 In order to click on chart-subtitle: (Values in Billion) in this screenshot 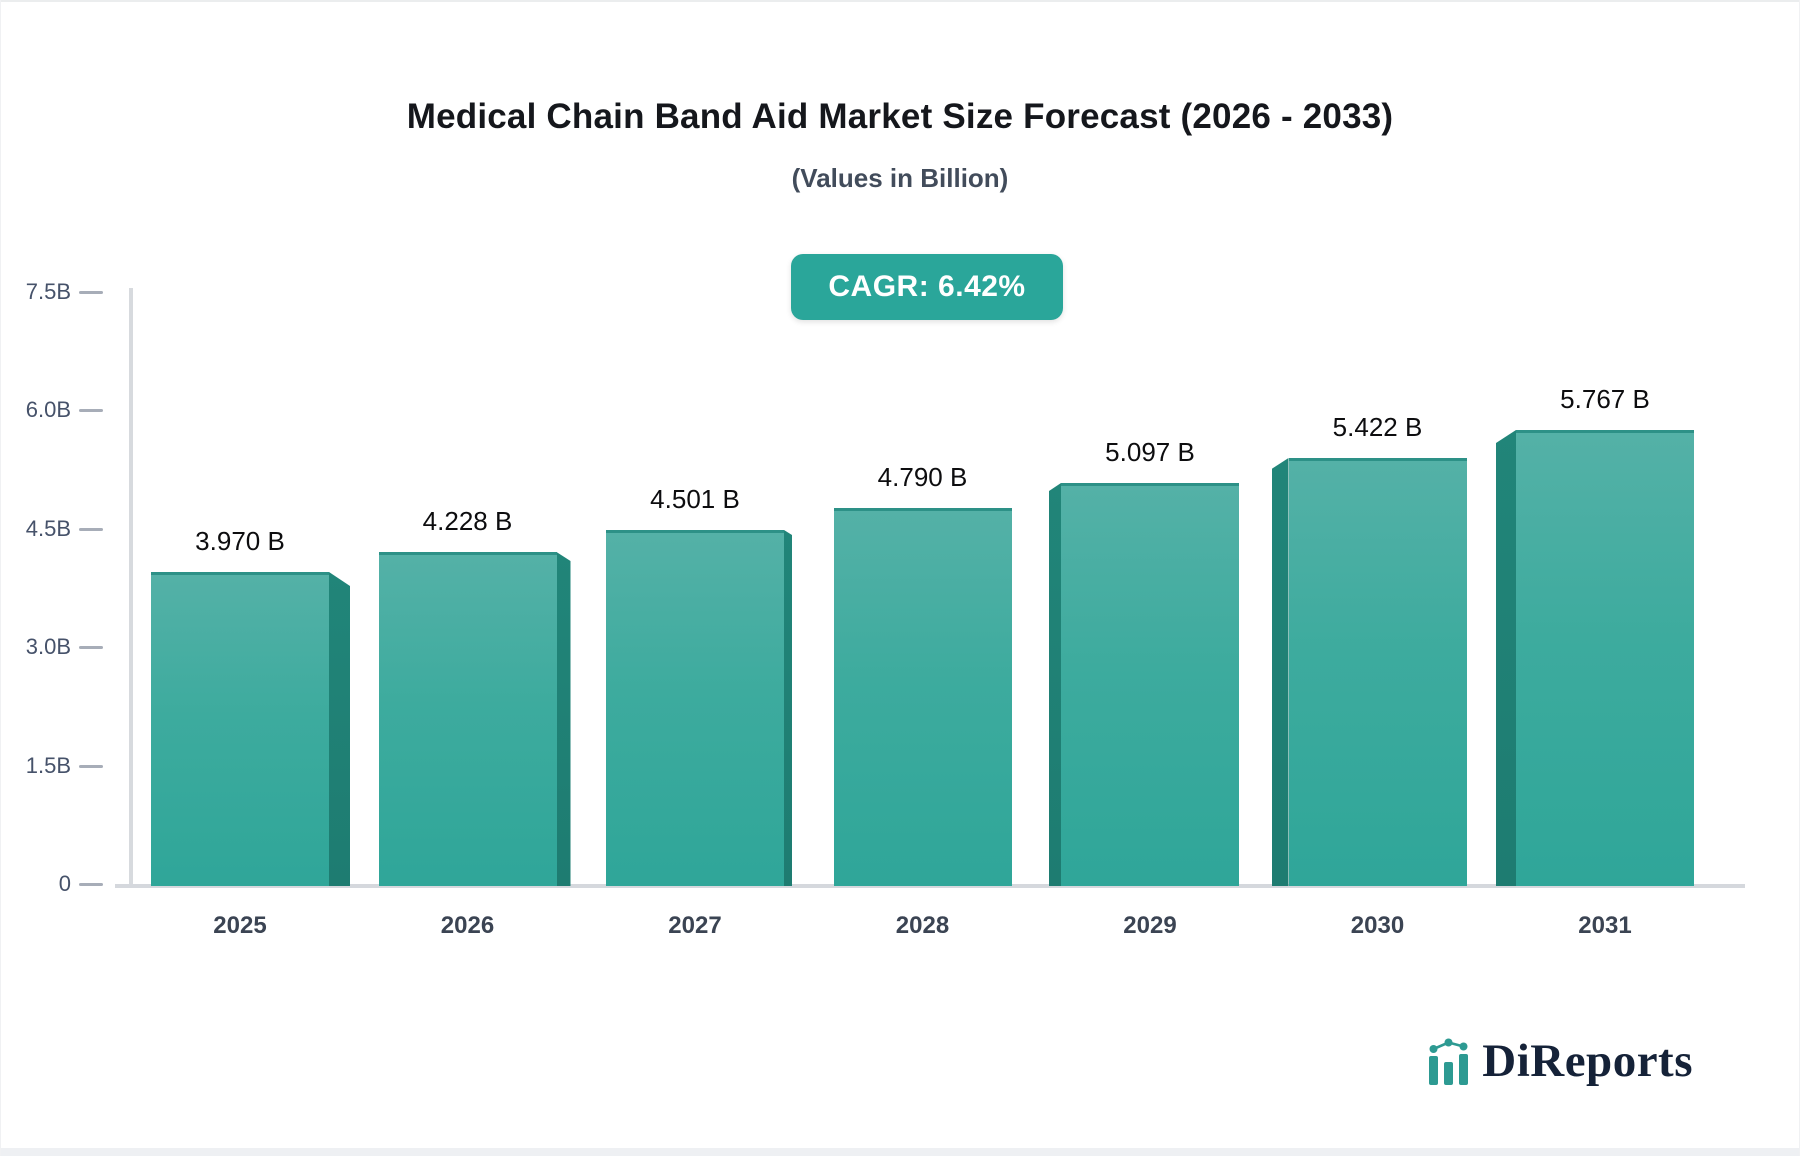, I will do `click(900, 178)`.